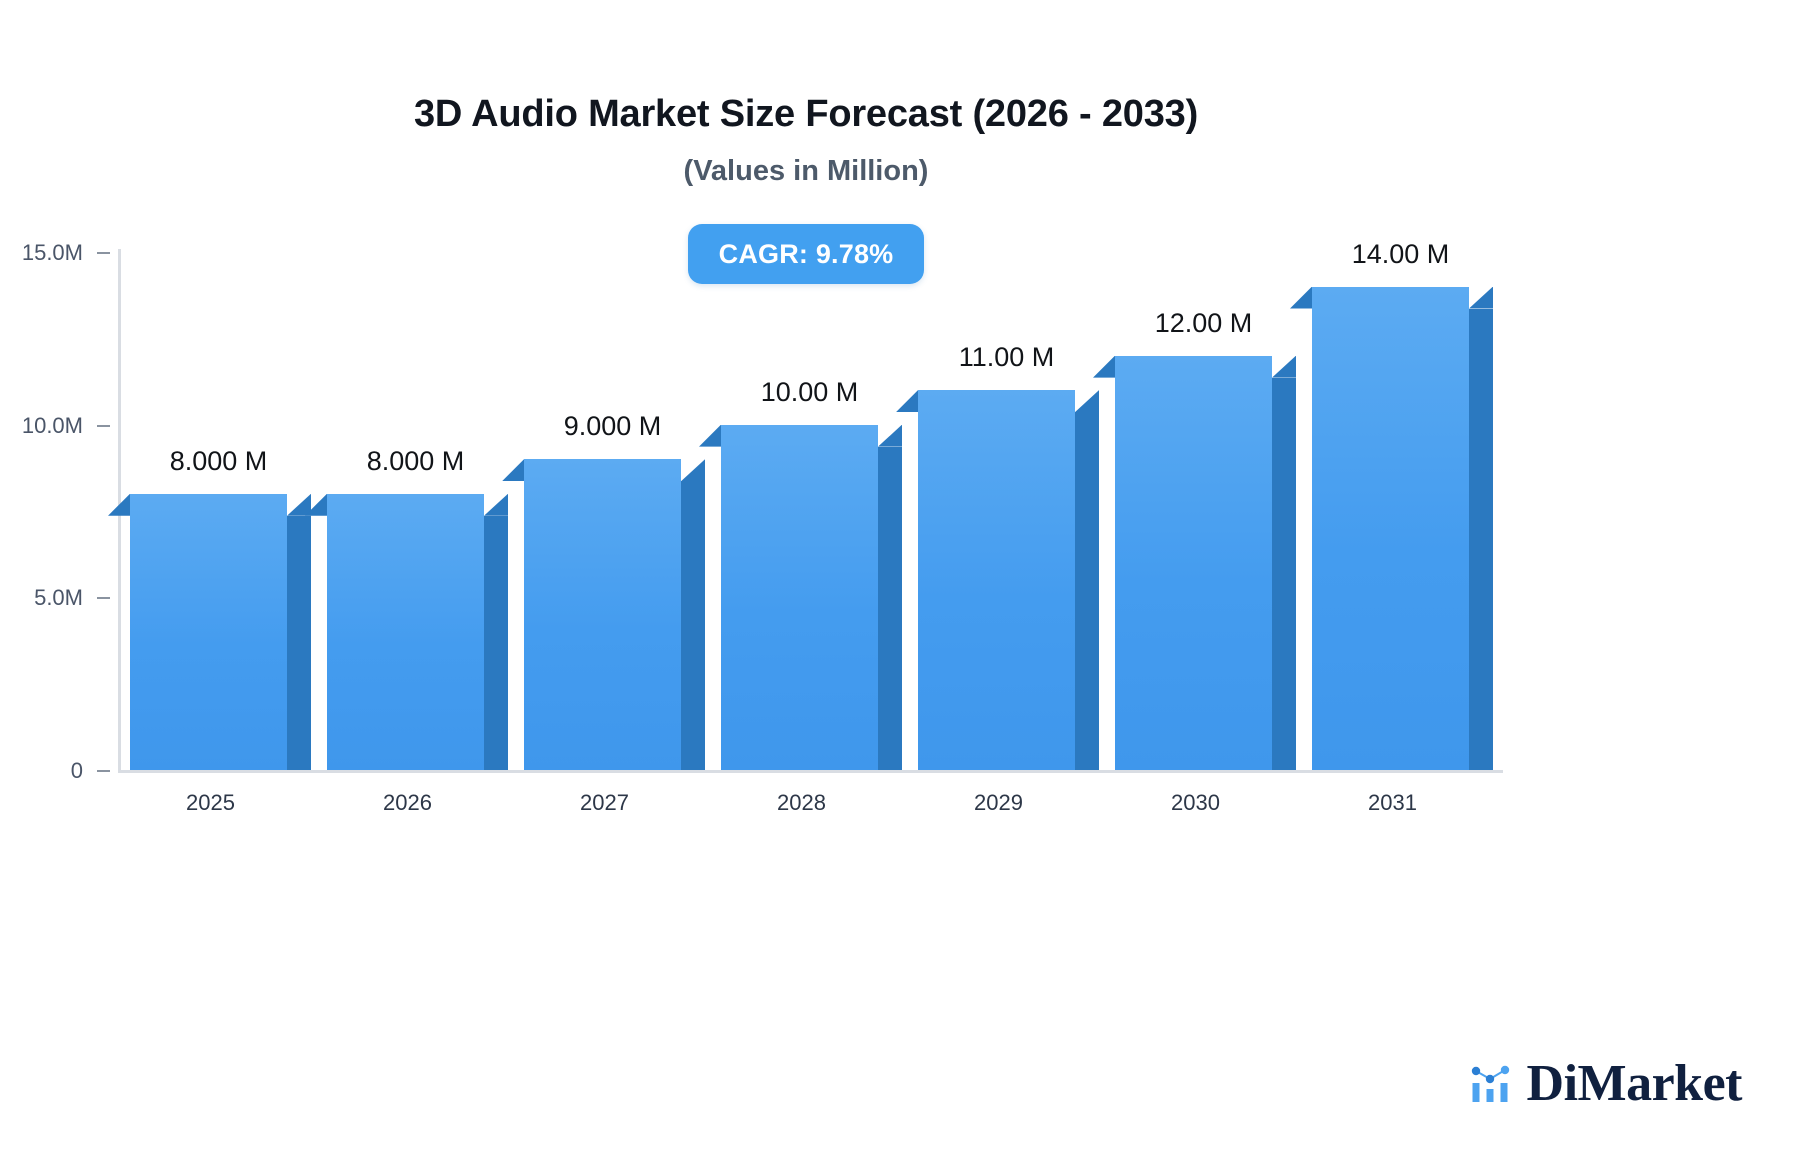 This screenshot has width=1800, height=1156. Describe the element at coordinates (801, 802) in the screenshot. I see `x-axis-tick-label: 2028` at that location.